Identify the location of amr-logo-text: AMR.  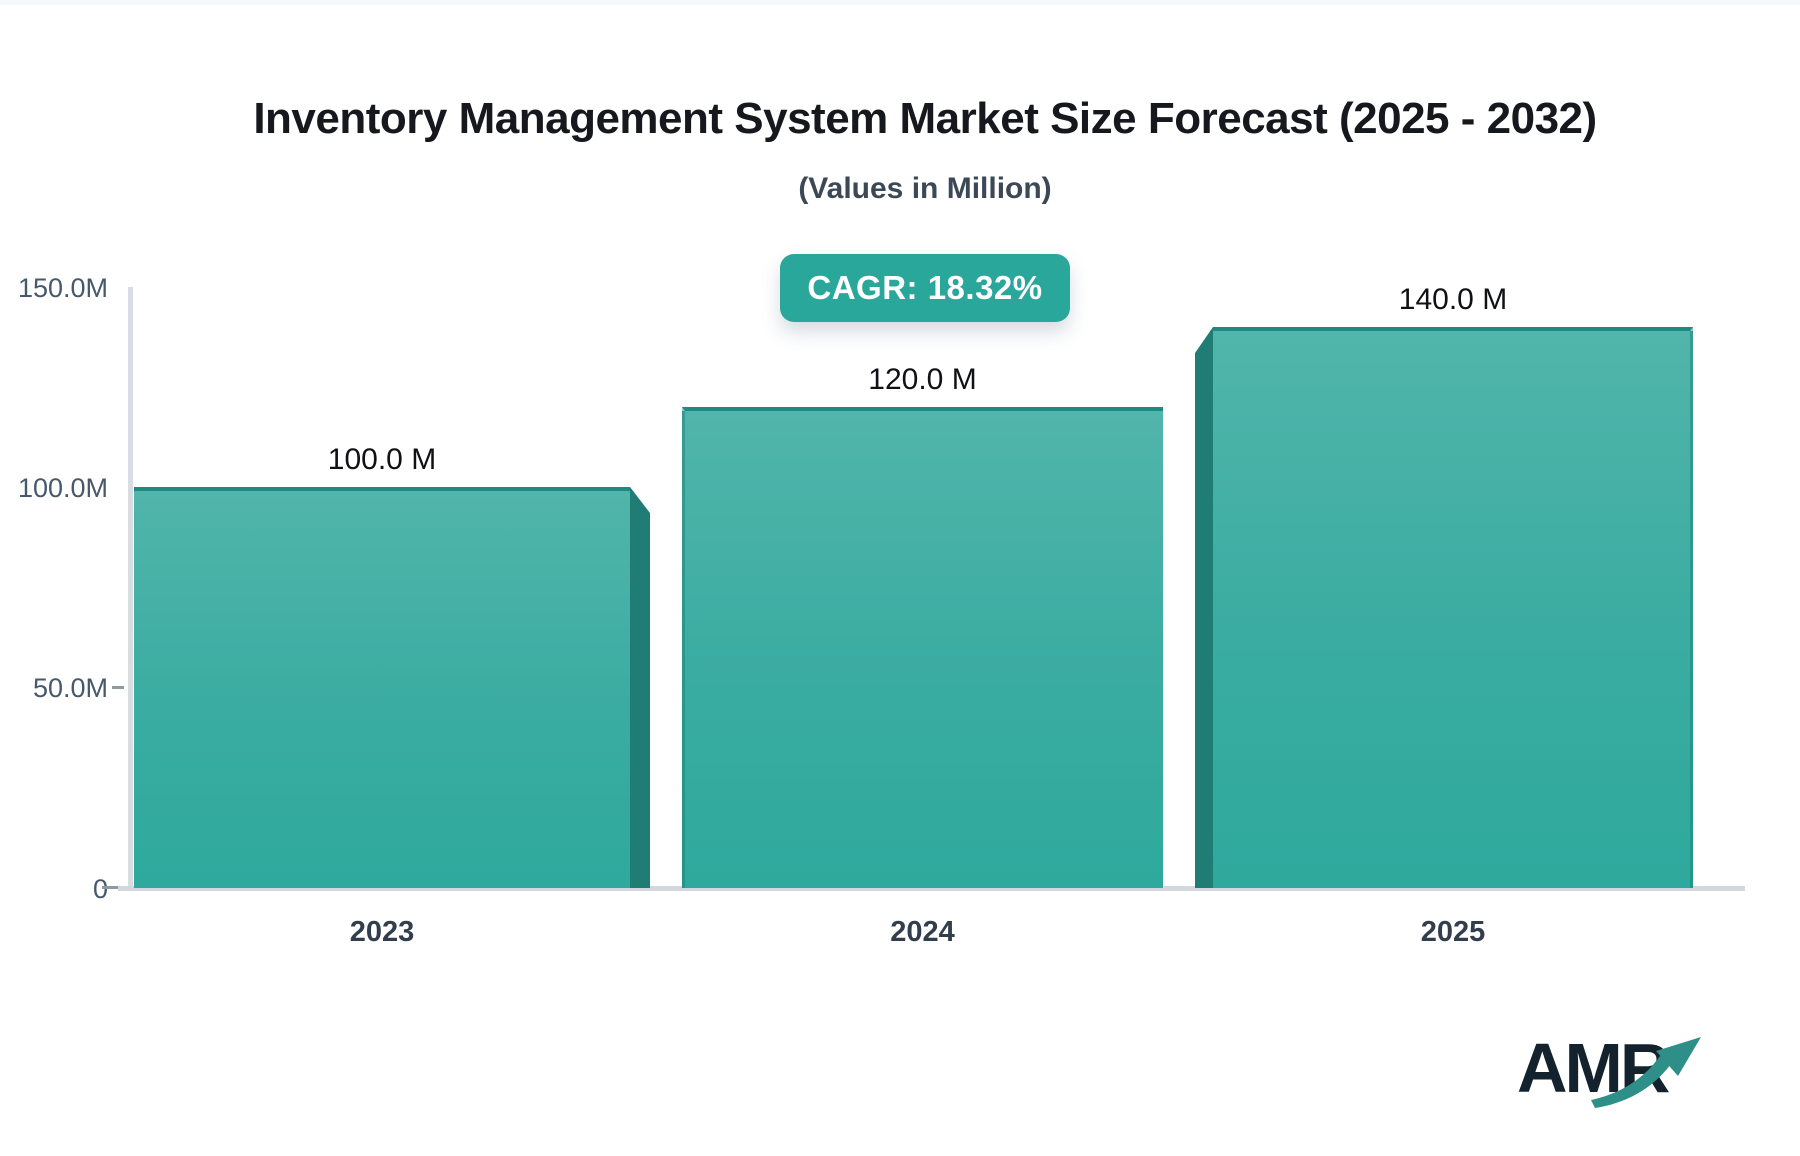
(1593, 1068).